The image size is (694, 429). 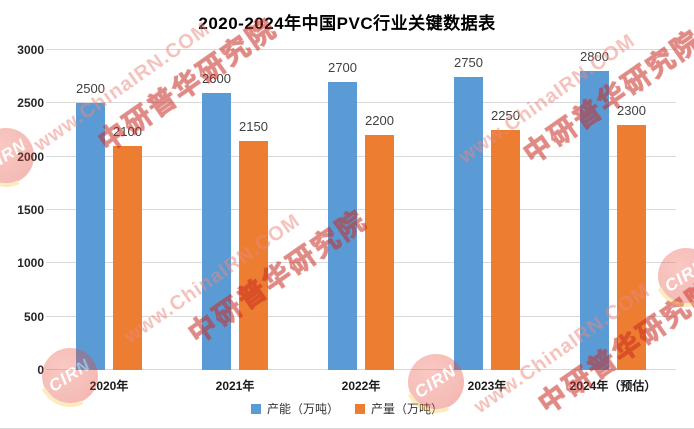 I want to click on legend-label-capacity: 产能（万吨）, so click(x=302, y=409).